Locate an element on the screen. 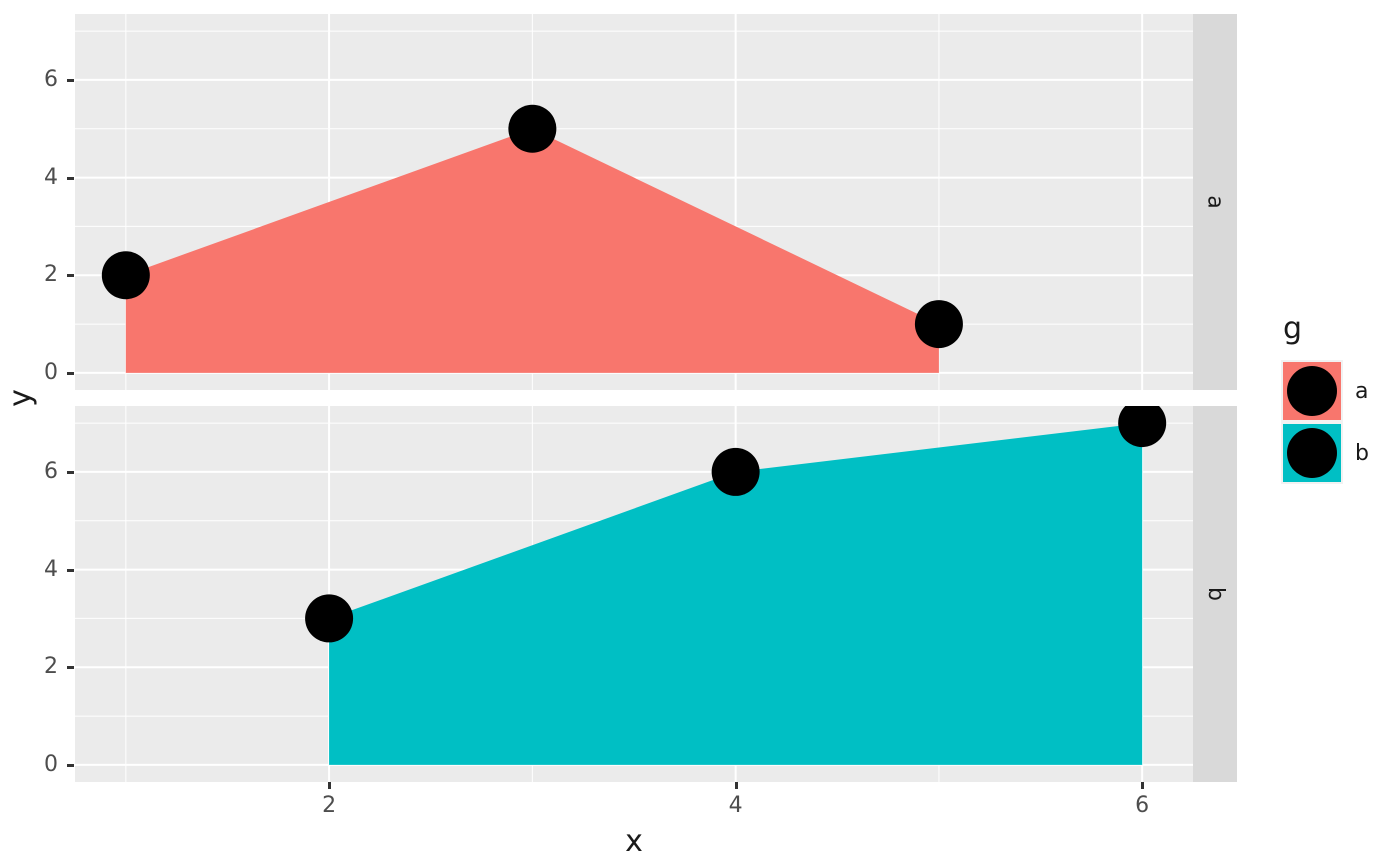  legend-title: g is located at coordinates (1293, 328).